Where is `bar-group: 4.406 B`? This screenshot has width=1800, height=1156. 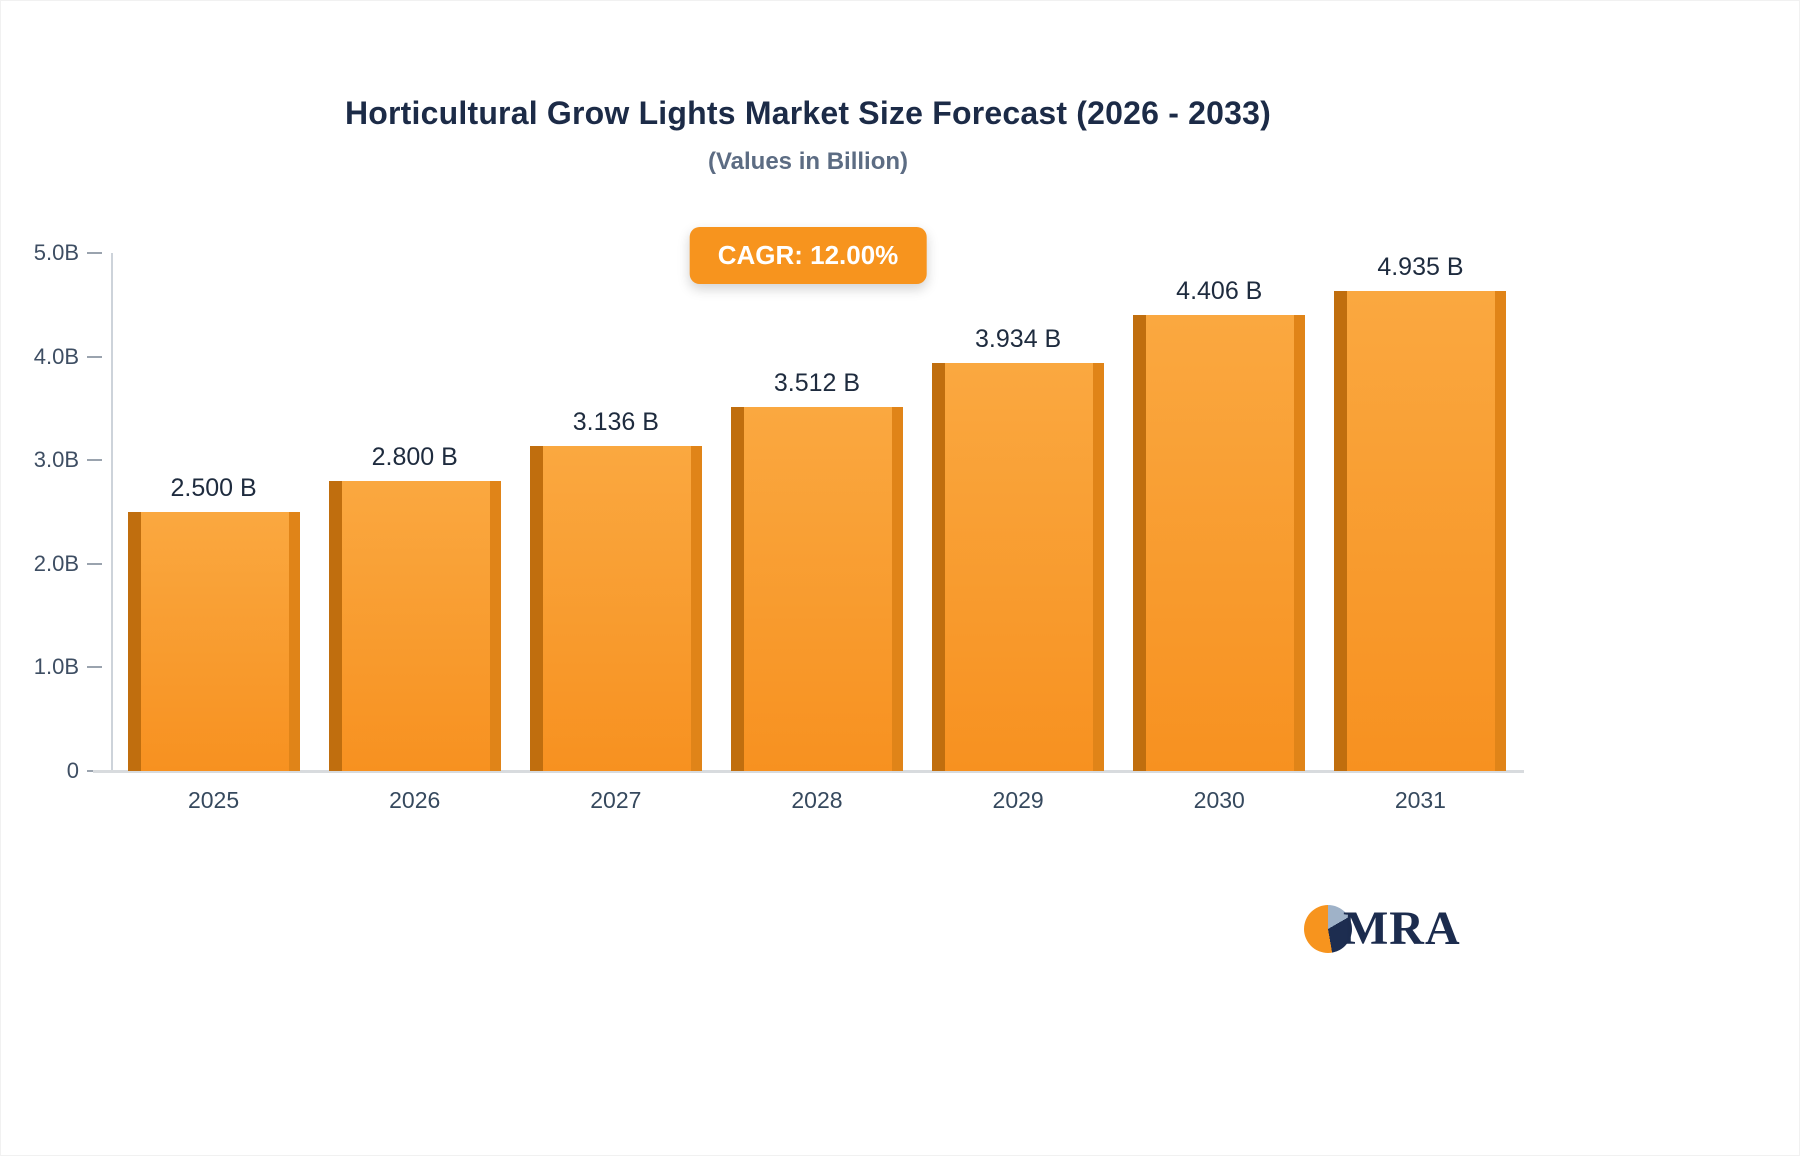
bar-group: 4.406 B is located at coordinates (1219, 512).